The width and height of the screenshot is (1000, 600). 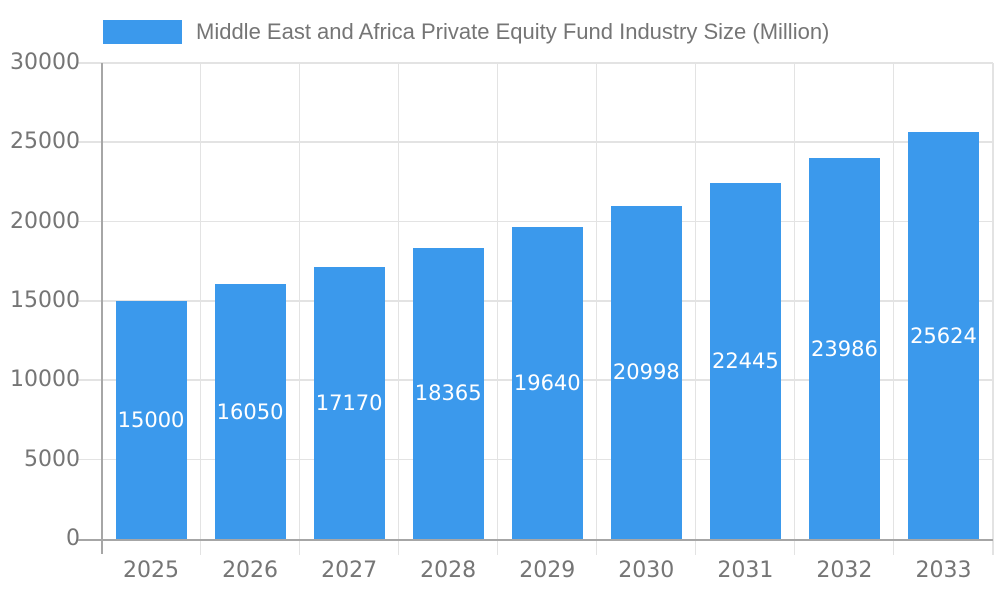 What do you see at coordinates (52, 459) in the screenshot?
I see `y-tick-label: 5000` at bounding box center [52, 459].